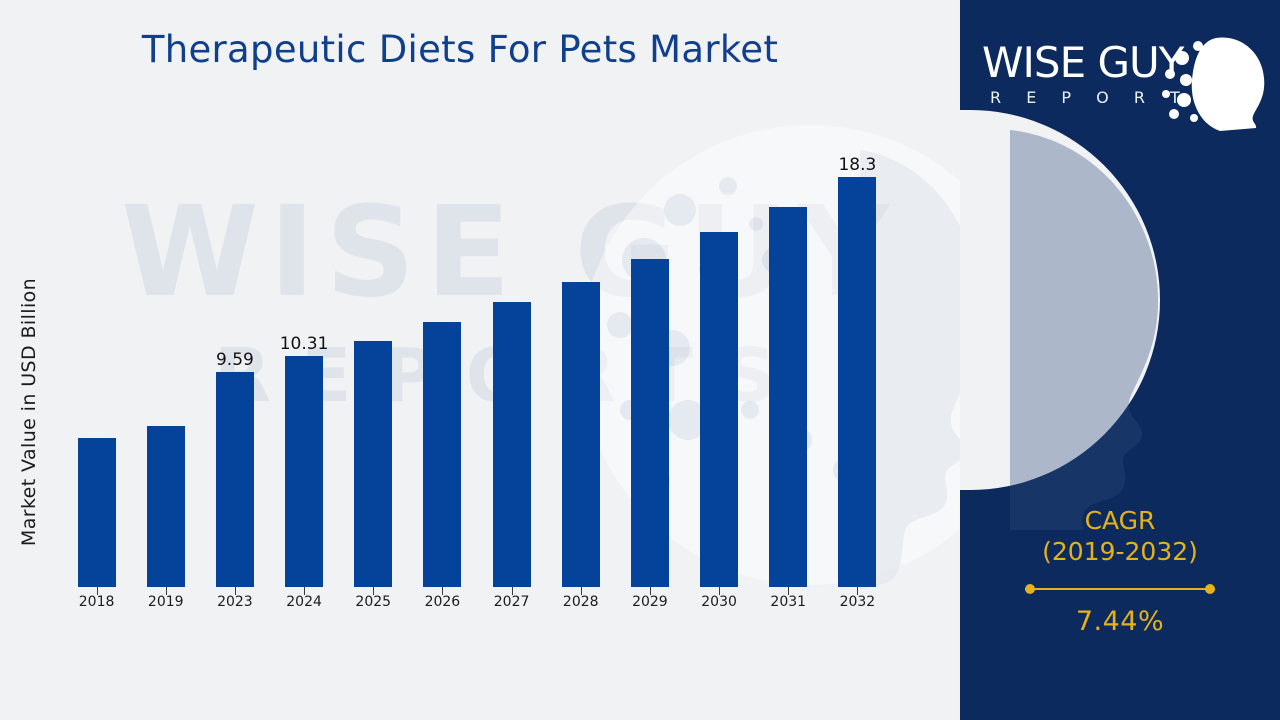 Image resolution: width=1280 pixels, height=720 pixels. What do you see at coordinates (304, 343) in the screenshot?
I see `bar-value-label-2024: 10.31` at bounding box center [304, 343].